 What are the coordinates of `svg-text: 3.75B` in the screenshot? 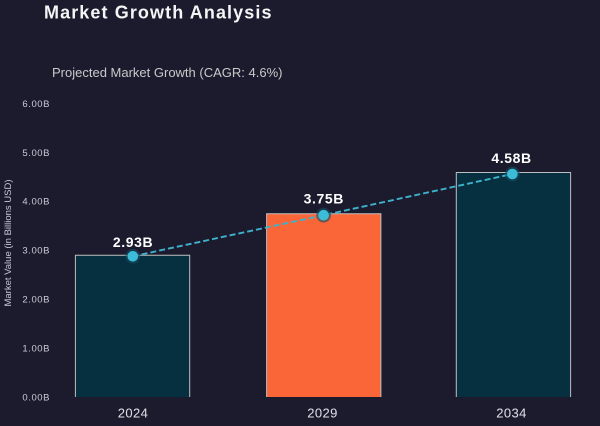 It's located at (324, 199).